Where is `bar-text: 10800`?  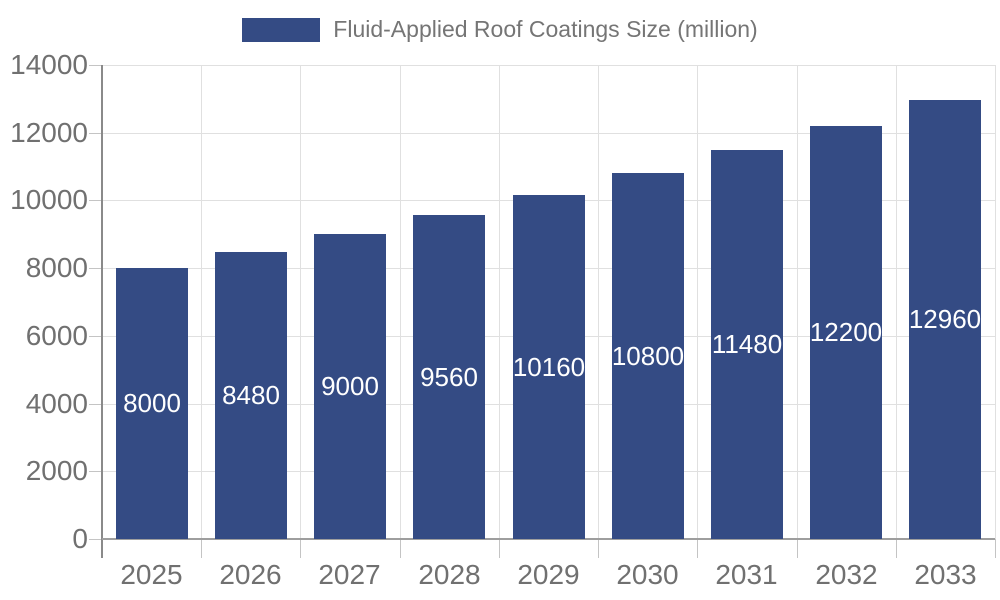
bar-text: 10800 is located at coordinates (648, 355).